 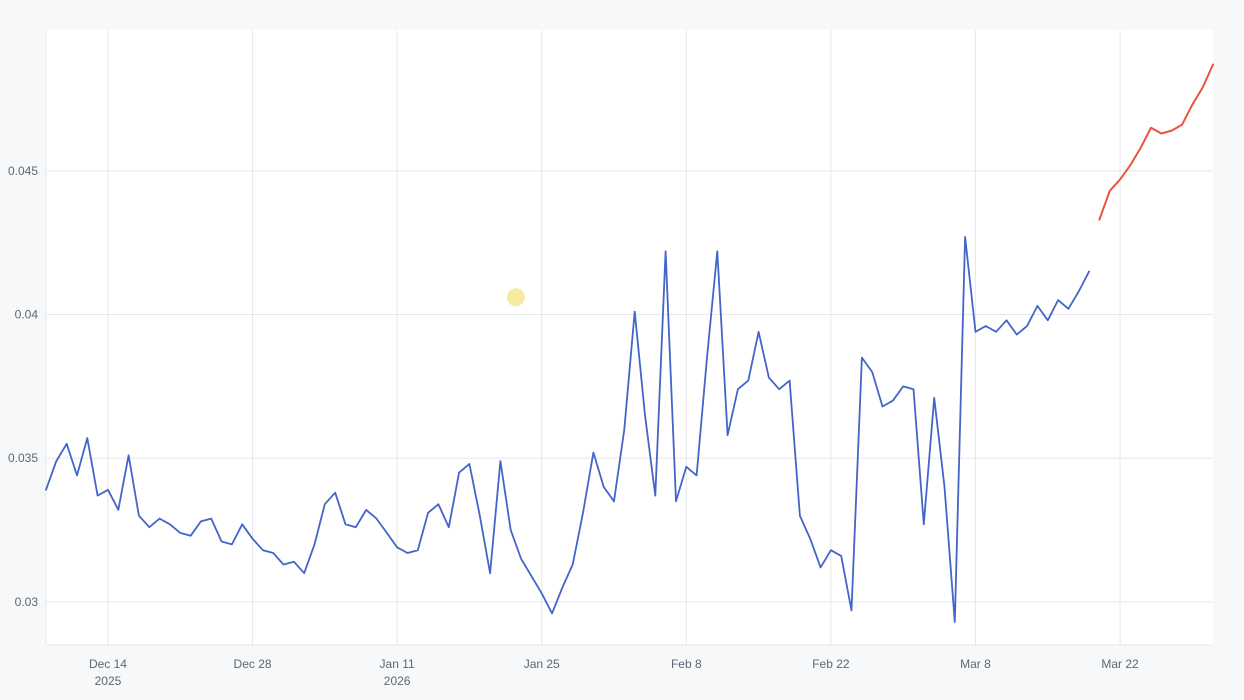 I want to click on x-axis-label: Mar 22, so click(x=1120, y=664).